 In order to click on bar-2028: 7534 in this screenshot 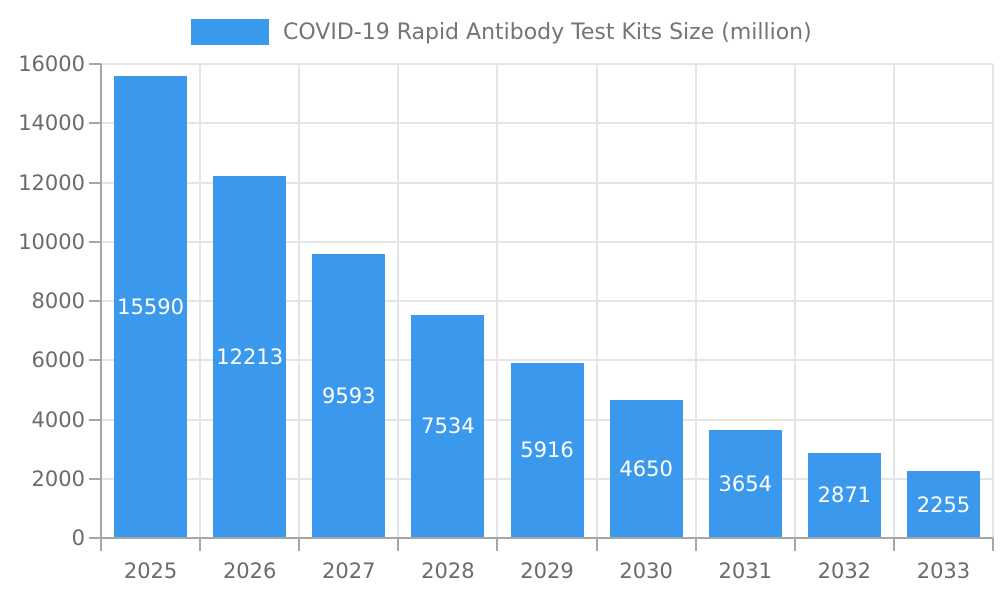, I will do `click(448, 426)`.